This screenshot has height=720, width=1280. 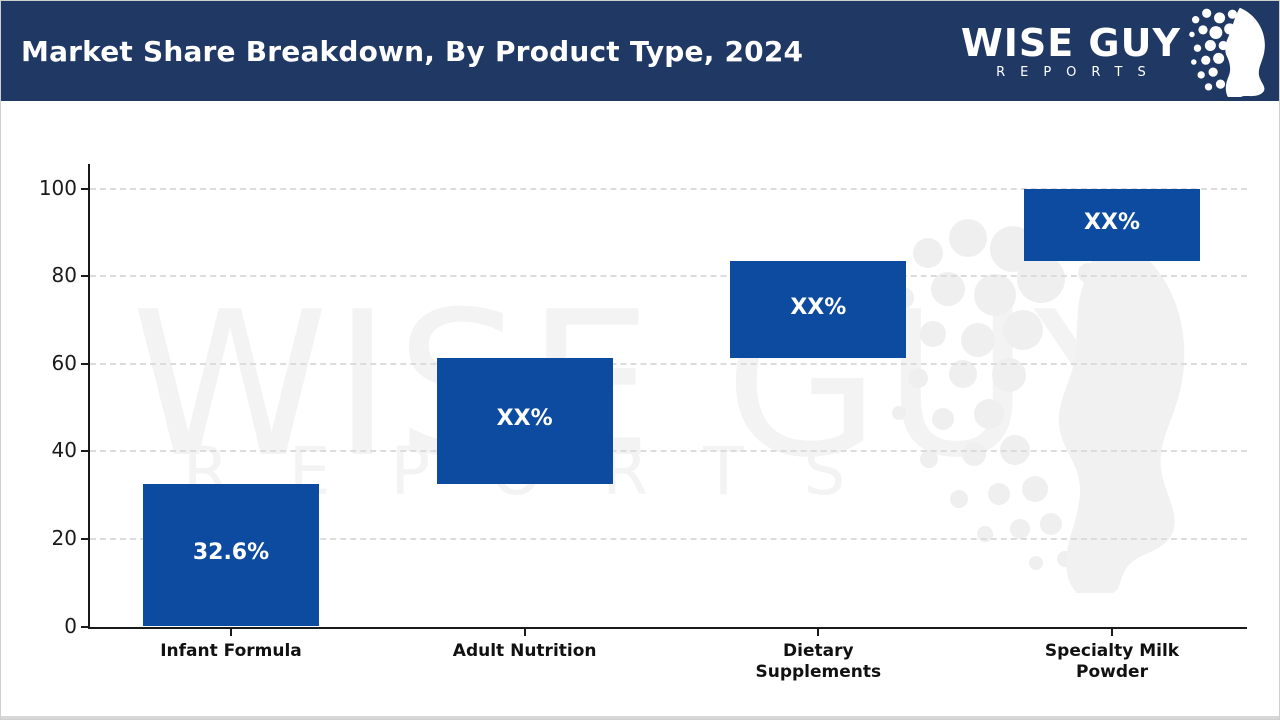 What do you see at coordinates (640, 717) in the screenshot?
I see `bottom-border` at bounding box center [640, 717].